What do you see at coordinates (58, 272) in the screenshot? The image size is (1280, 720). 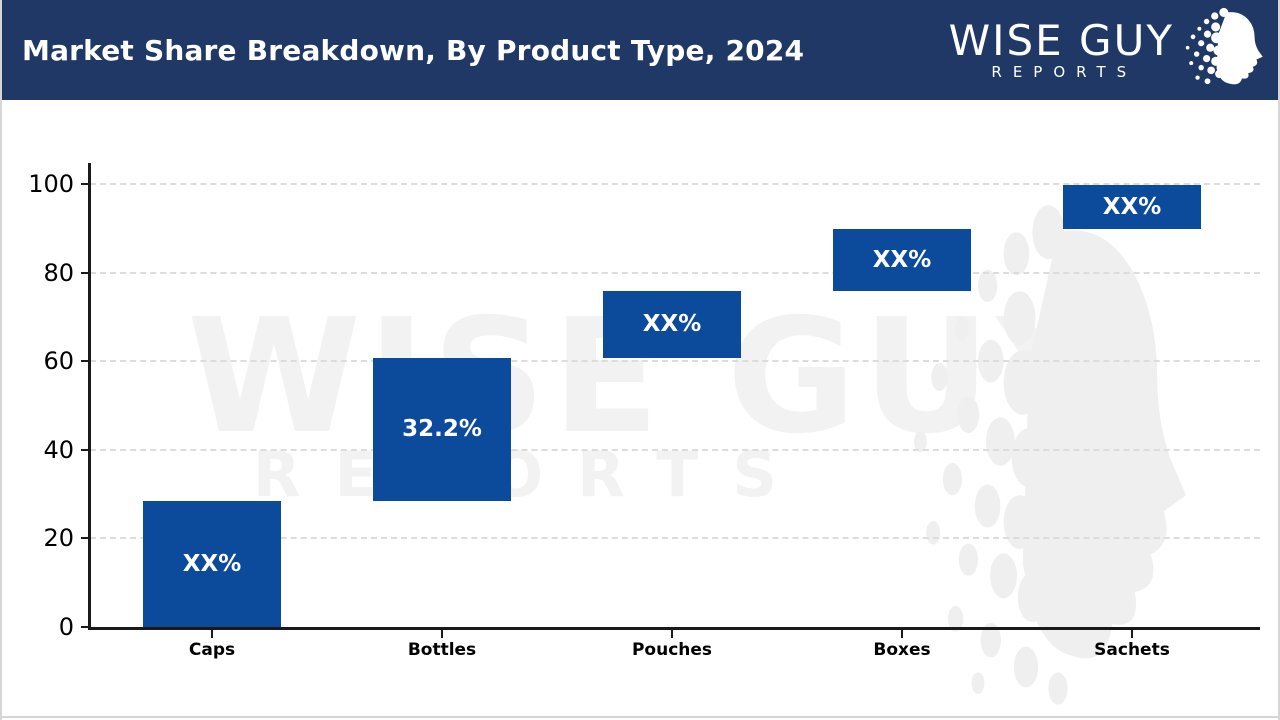 I see `y-tick-label: 80` at bounding box center [58, 272].